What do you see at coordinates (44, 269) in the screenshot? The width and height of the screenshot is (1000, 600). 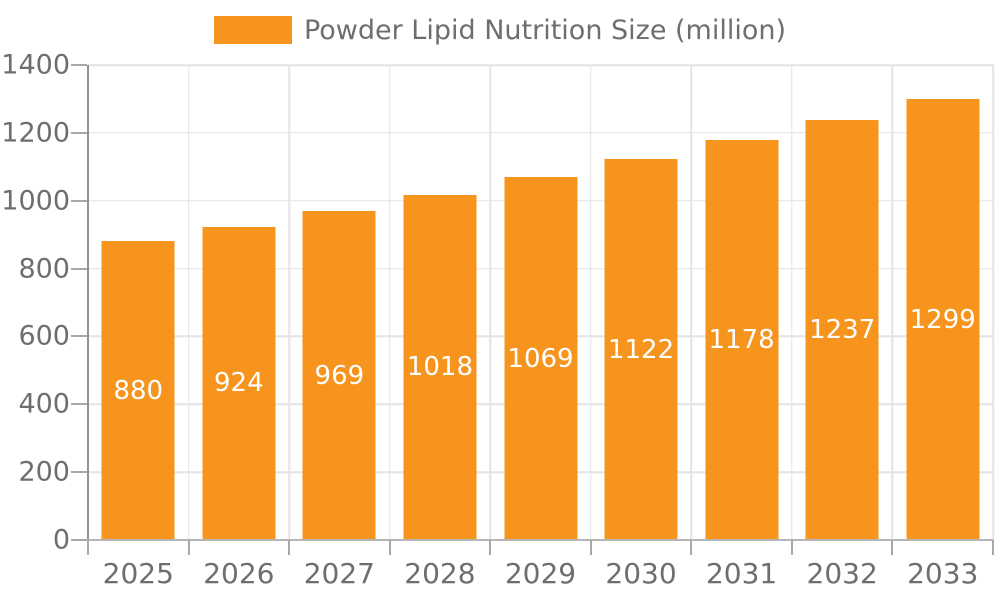 I see `y-axis-tick-label: 800` at bounding box center [44, 269].